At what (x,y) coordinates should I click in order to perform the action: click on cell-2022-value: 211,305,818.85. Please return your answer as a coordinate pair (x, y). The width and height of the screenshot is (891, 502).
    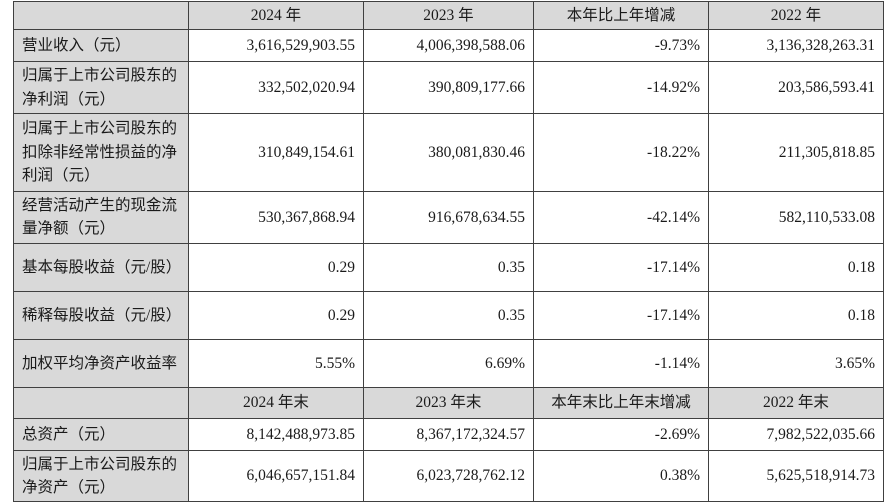
    Looking at the image, I should click on (796, 152).